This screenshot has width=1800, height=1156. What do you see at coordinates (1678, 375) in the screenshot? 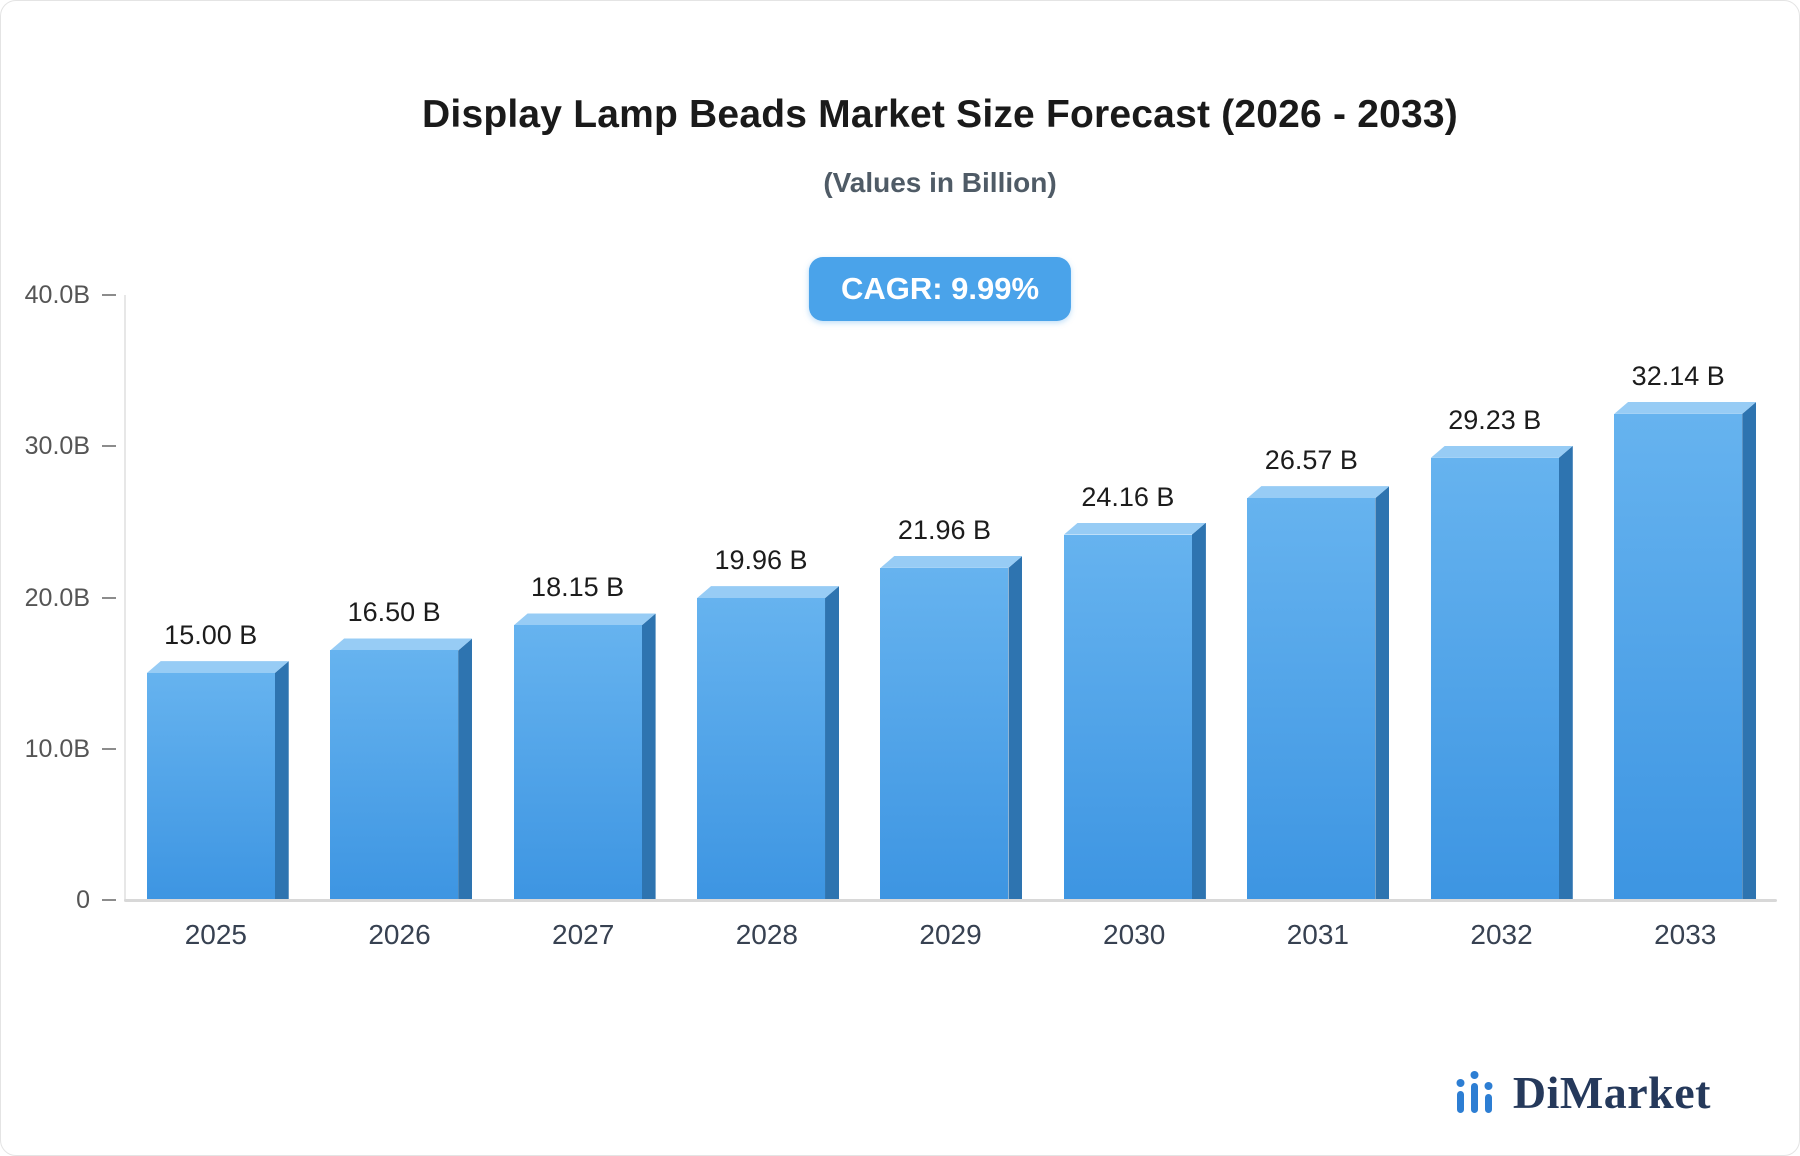
I see `bar-value-label: 32.14 B` at bounding box center [1678, 375].